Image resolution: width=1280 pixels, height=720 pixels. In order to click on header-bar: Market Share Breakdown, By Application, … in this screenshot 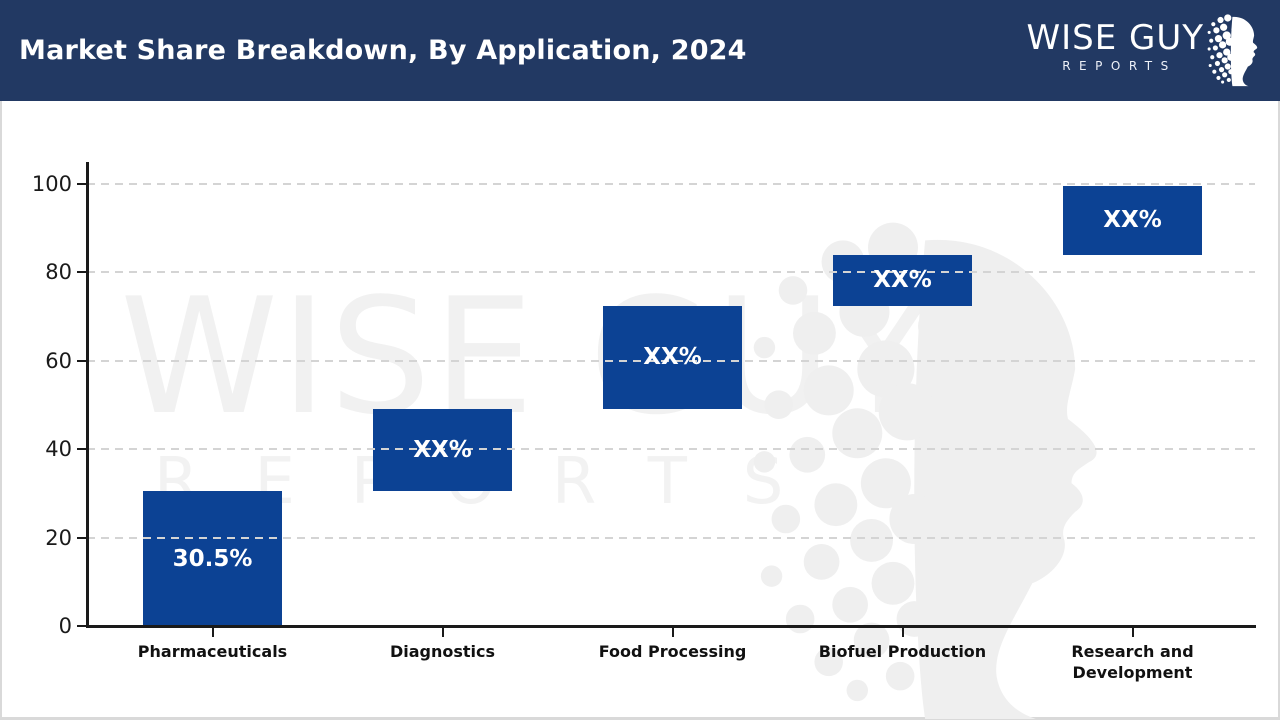, I will do `click(640, 50)`.